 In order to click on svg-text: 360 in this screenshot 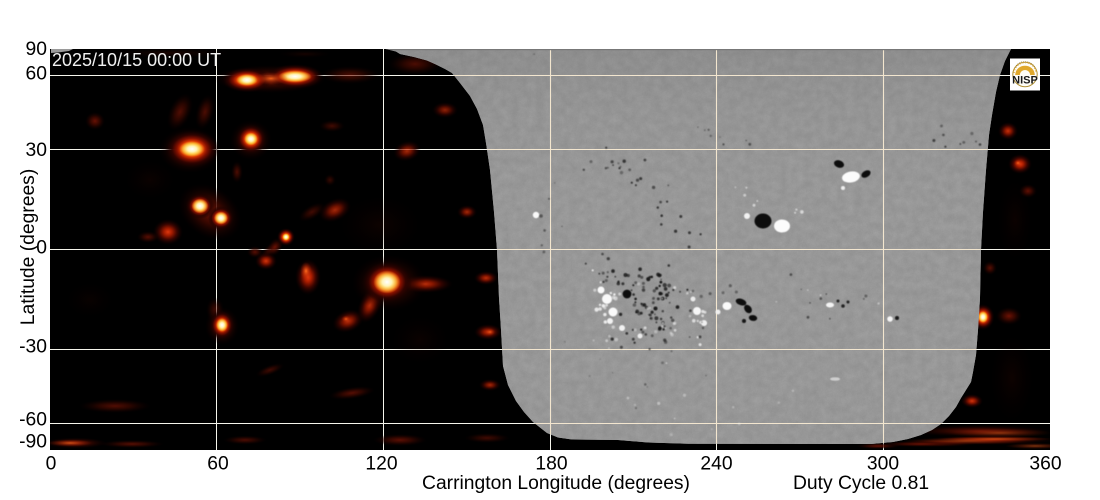, I will do `click(1045, 464)`.